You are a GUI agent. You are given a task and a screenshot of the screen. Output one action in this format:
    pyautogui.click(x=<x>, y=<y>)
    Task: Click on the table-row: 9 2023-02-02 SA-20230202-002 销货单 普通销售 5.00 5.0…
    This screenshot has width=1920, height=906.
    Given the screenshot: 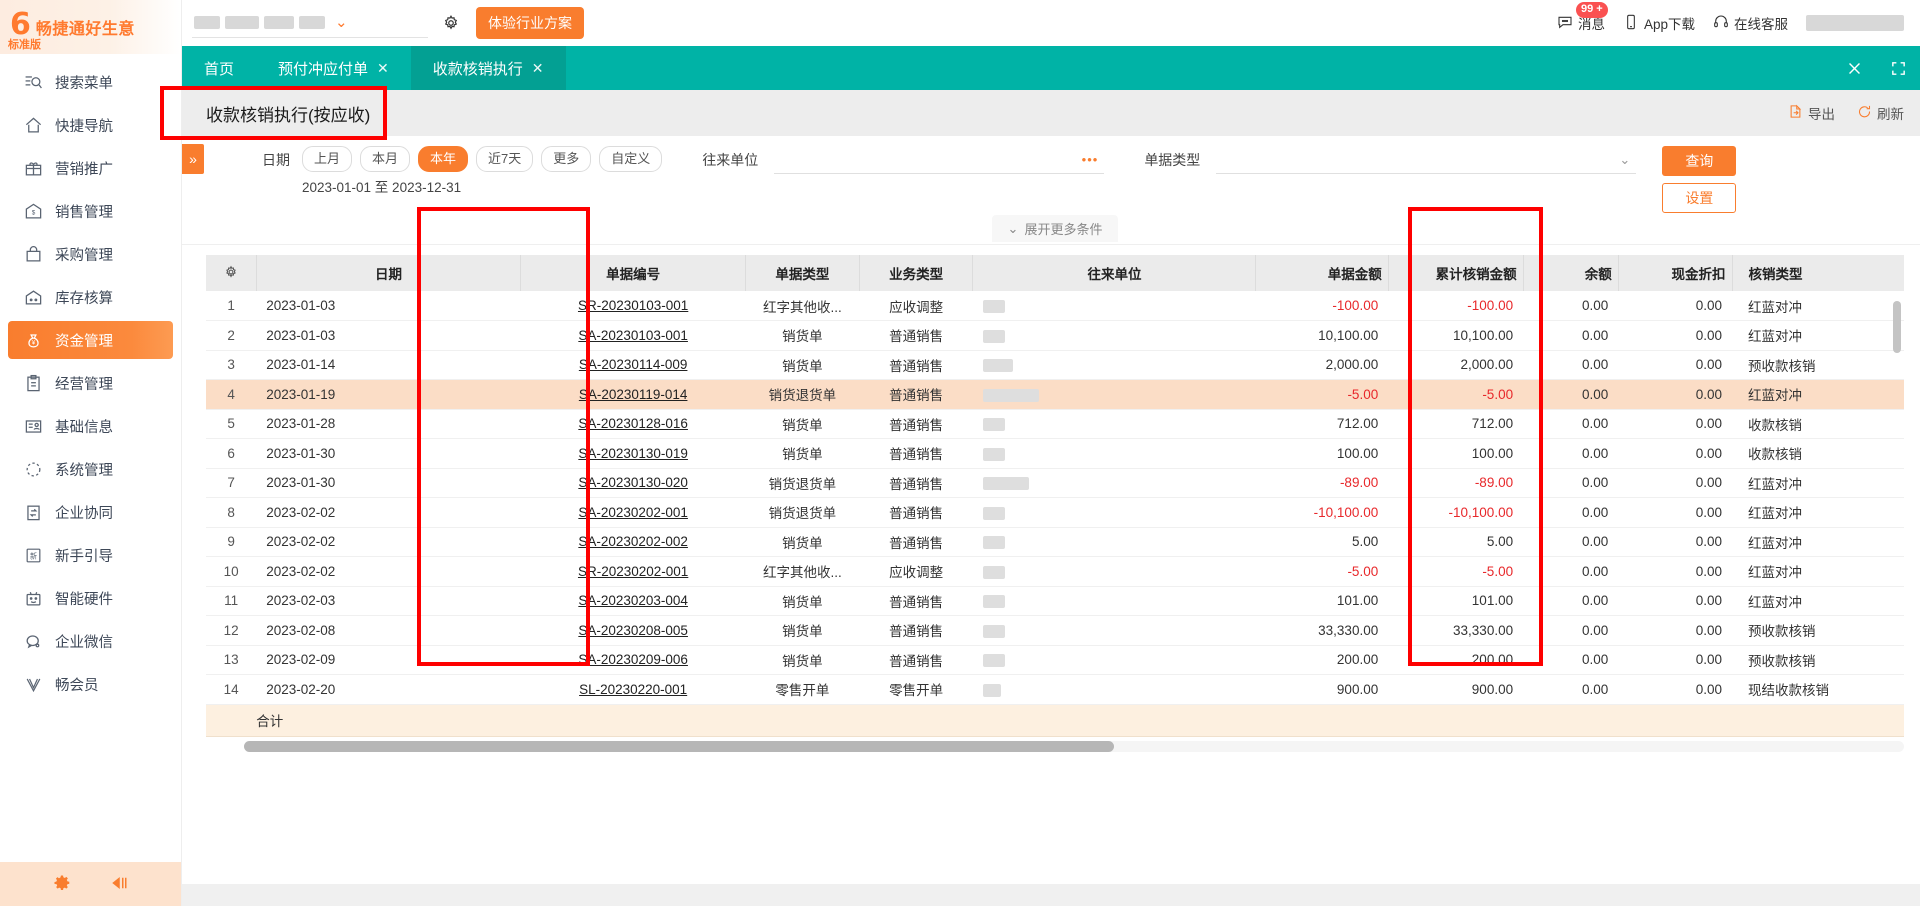 What is the action you would take?
    pyautogui.click(x=1055, y=542)
    